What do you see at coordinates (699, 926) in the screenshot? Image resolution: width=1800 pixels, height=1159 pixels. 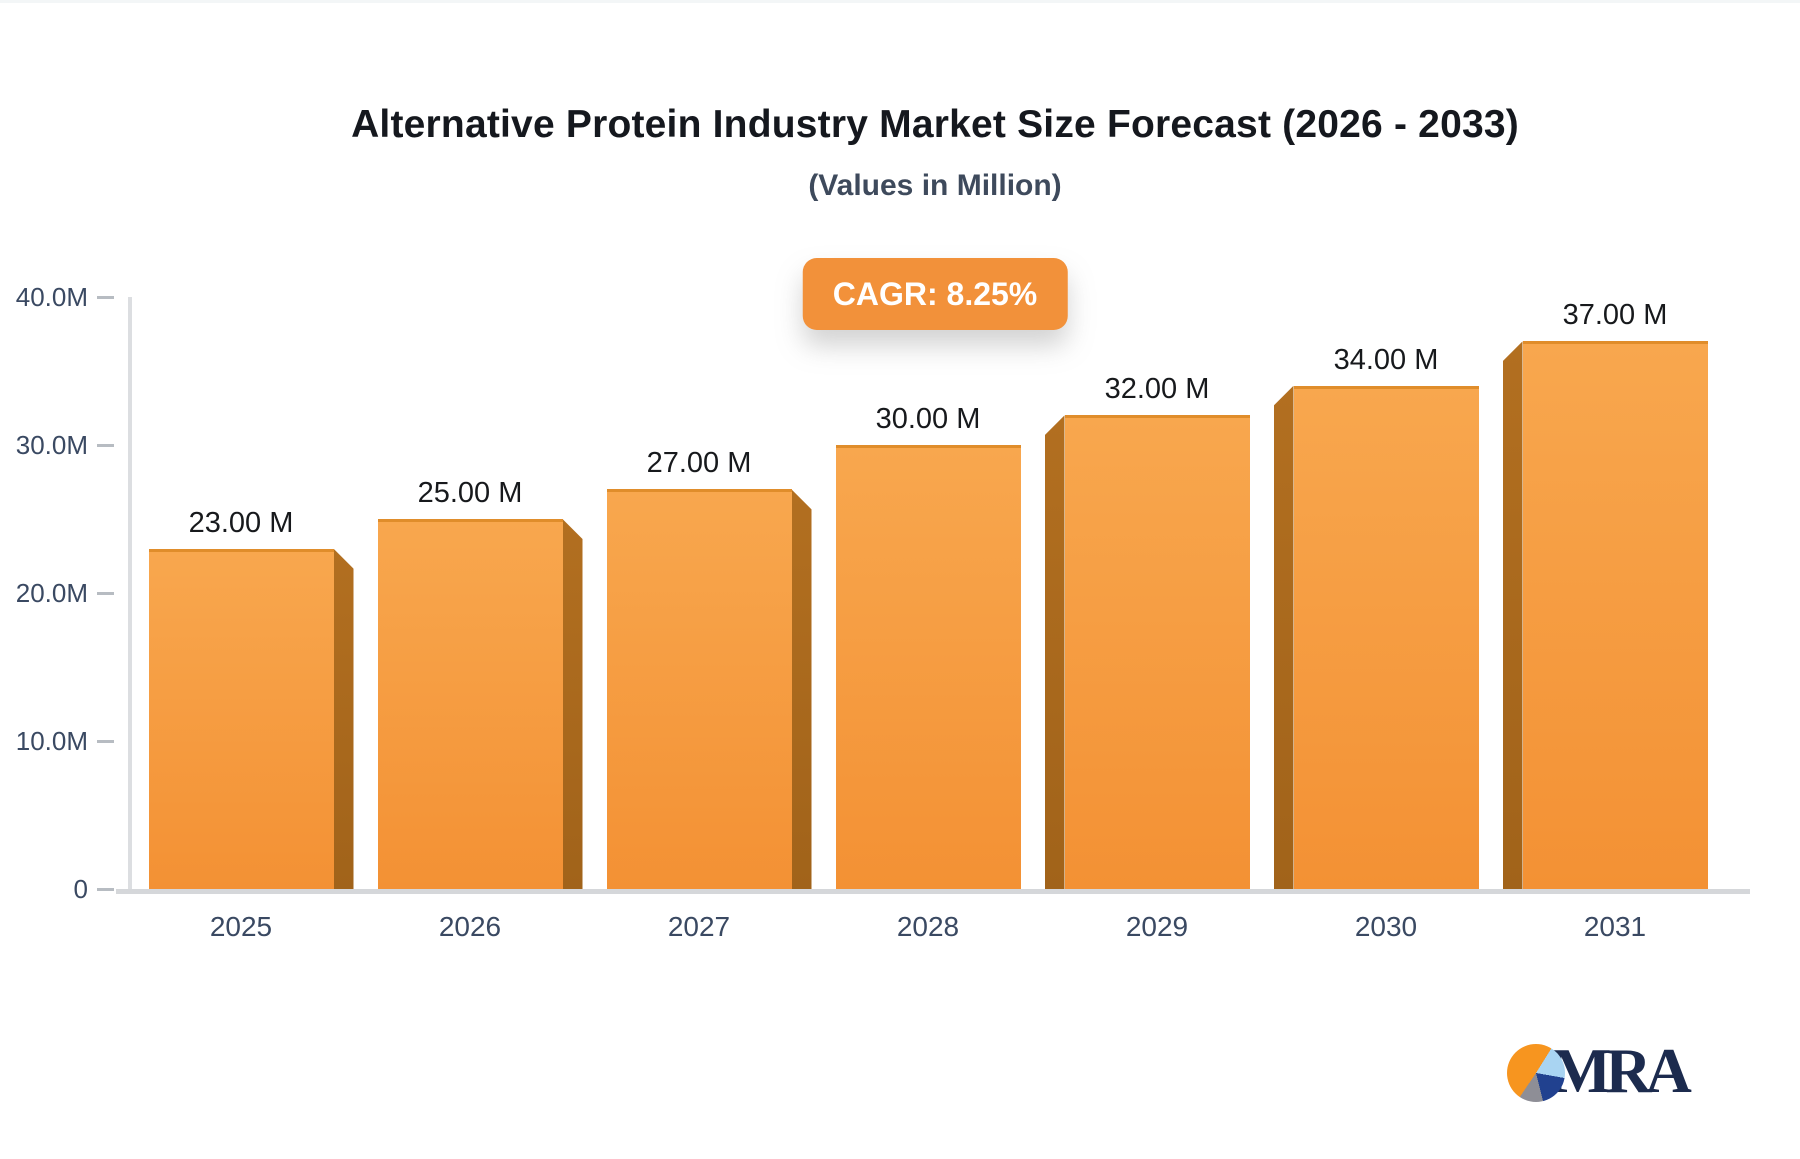 I see `x-axis-label: 2027` at bounding box center [699, 926].